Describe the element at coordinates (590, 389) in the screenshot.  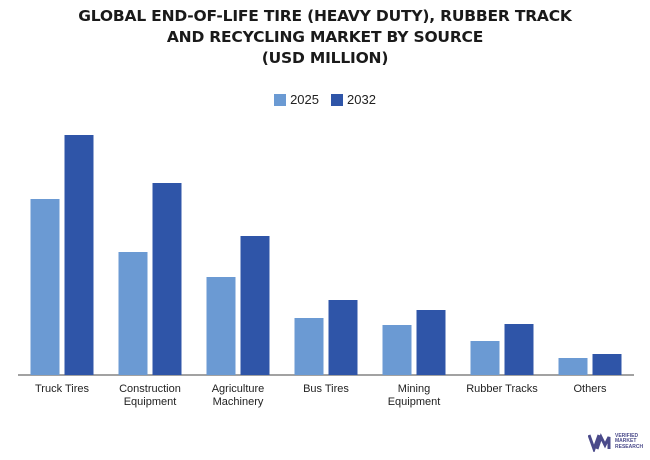
I see `x-tick-label-6-0: Others` at that location.